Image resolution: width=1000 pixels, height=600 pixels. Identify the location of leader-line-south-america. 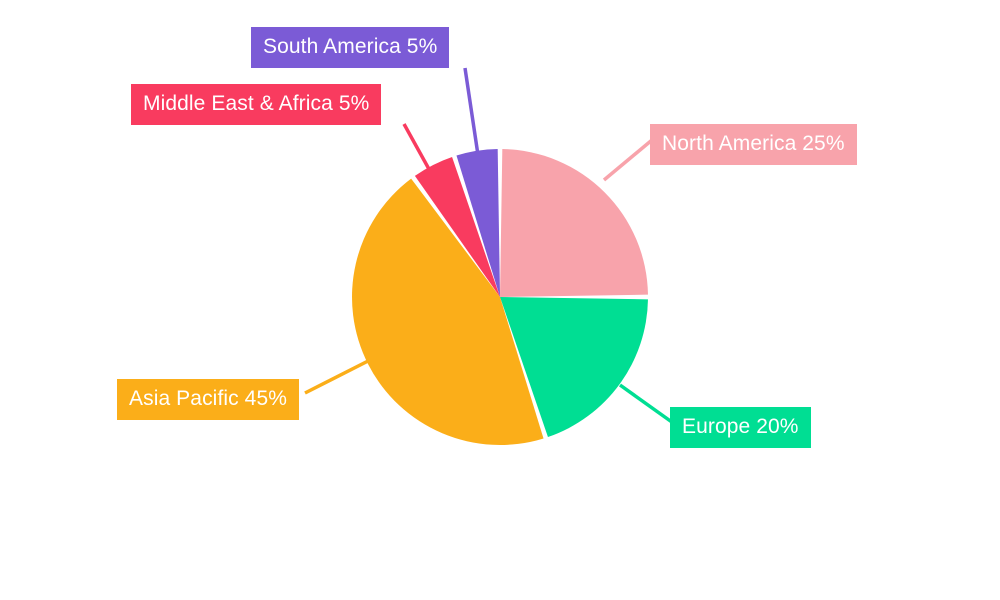
(471, 111).